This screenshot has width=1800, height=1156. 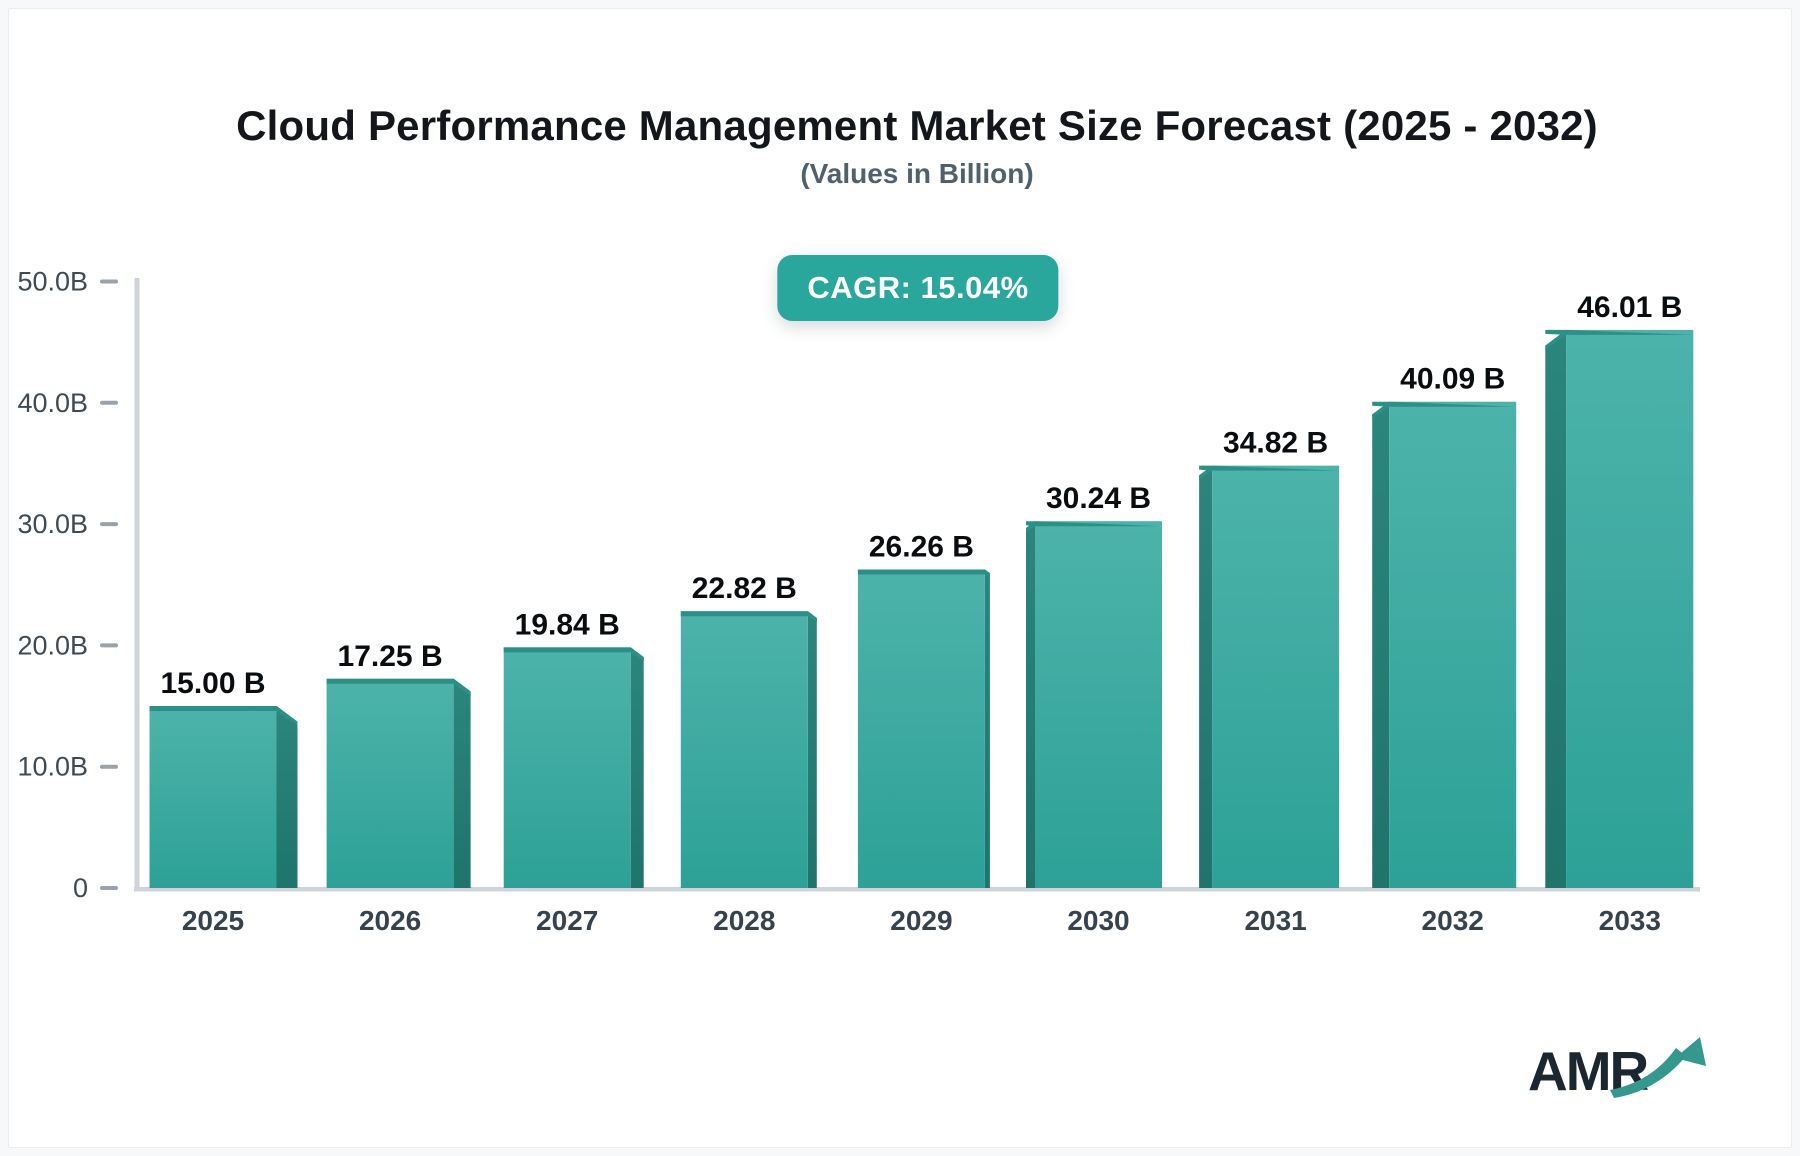 I want to click on bar-side-face-2033, so click(x=1556, y=609).